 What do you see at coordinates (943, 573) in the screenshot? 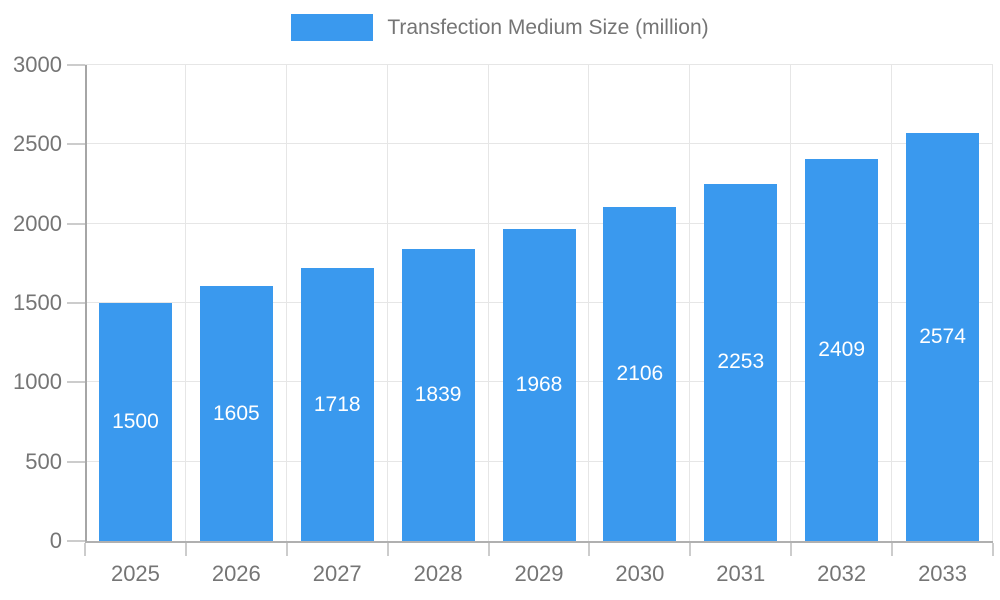
I see `x-axis-label: 2033` at bounding box center [943, 573].